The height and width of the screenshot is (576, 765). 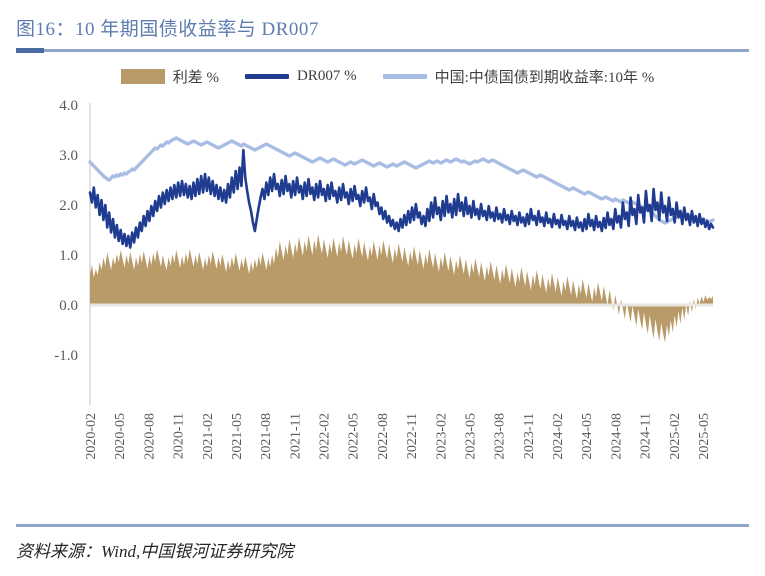 I want to click on legend-item-spread: 利差 %, so click(x=170, y=76).